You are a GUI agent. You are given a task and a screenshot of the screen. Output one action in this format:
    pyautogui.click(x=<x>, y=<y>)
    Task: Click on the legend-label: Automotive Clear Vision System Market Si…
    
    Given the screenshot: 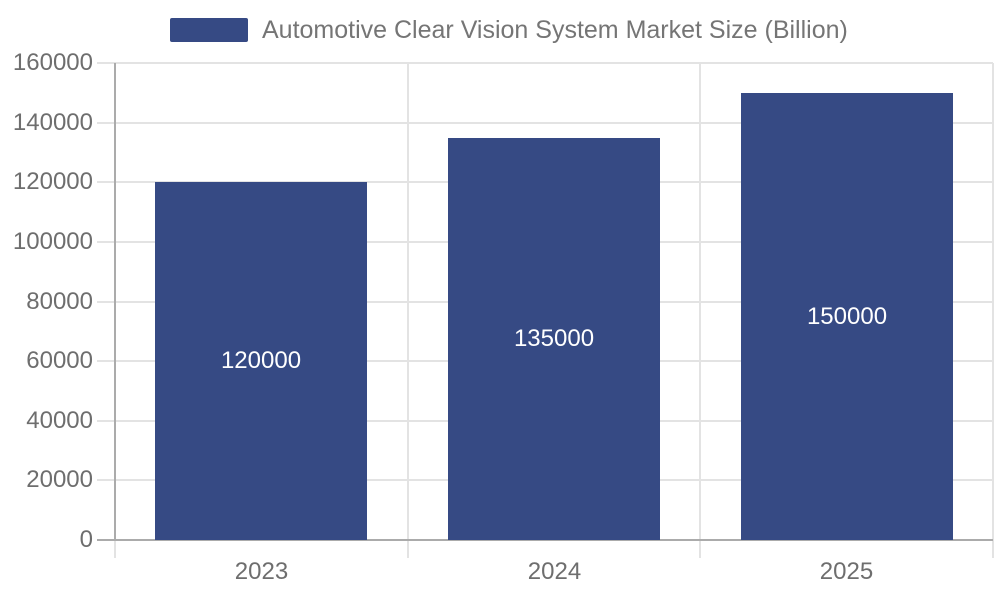 What is the action you would take?
    pyautogui.click(x=555, y=30)
    